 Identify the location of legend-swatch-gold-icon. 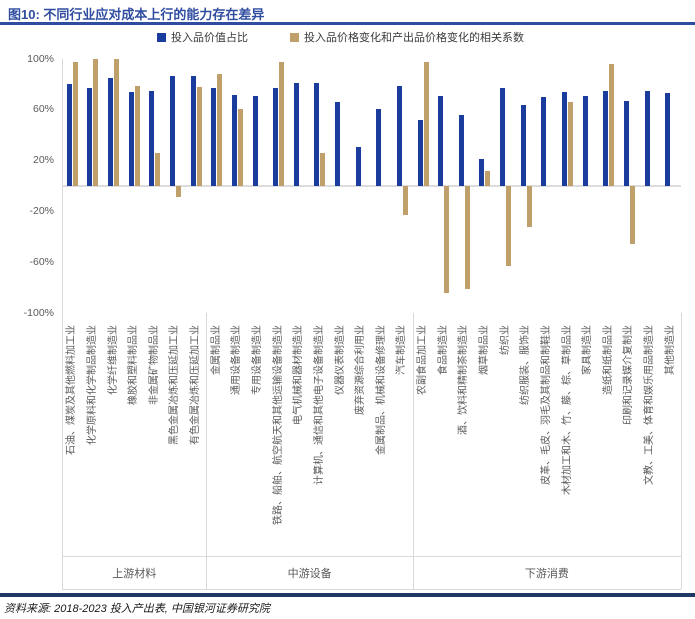
(294, 37).